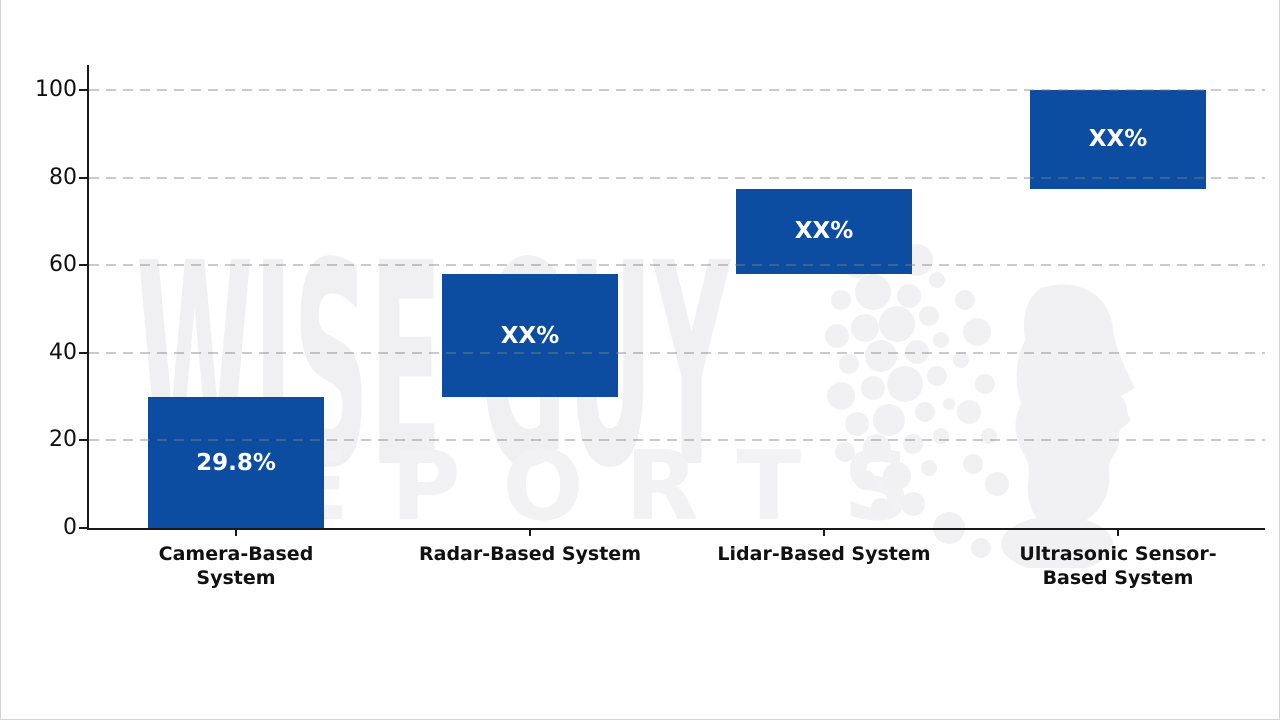 This screenshot has width=1280, height=720. Describe the element at coordinates (70, 527) in the screenshot. I see `y-axis-tick-label: 0` at that location.